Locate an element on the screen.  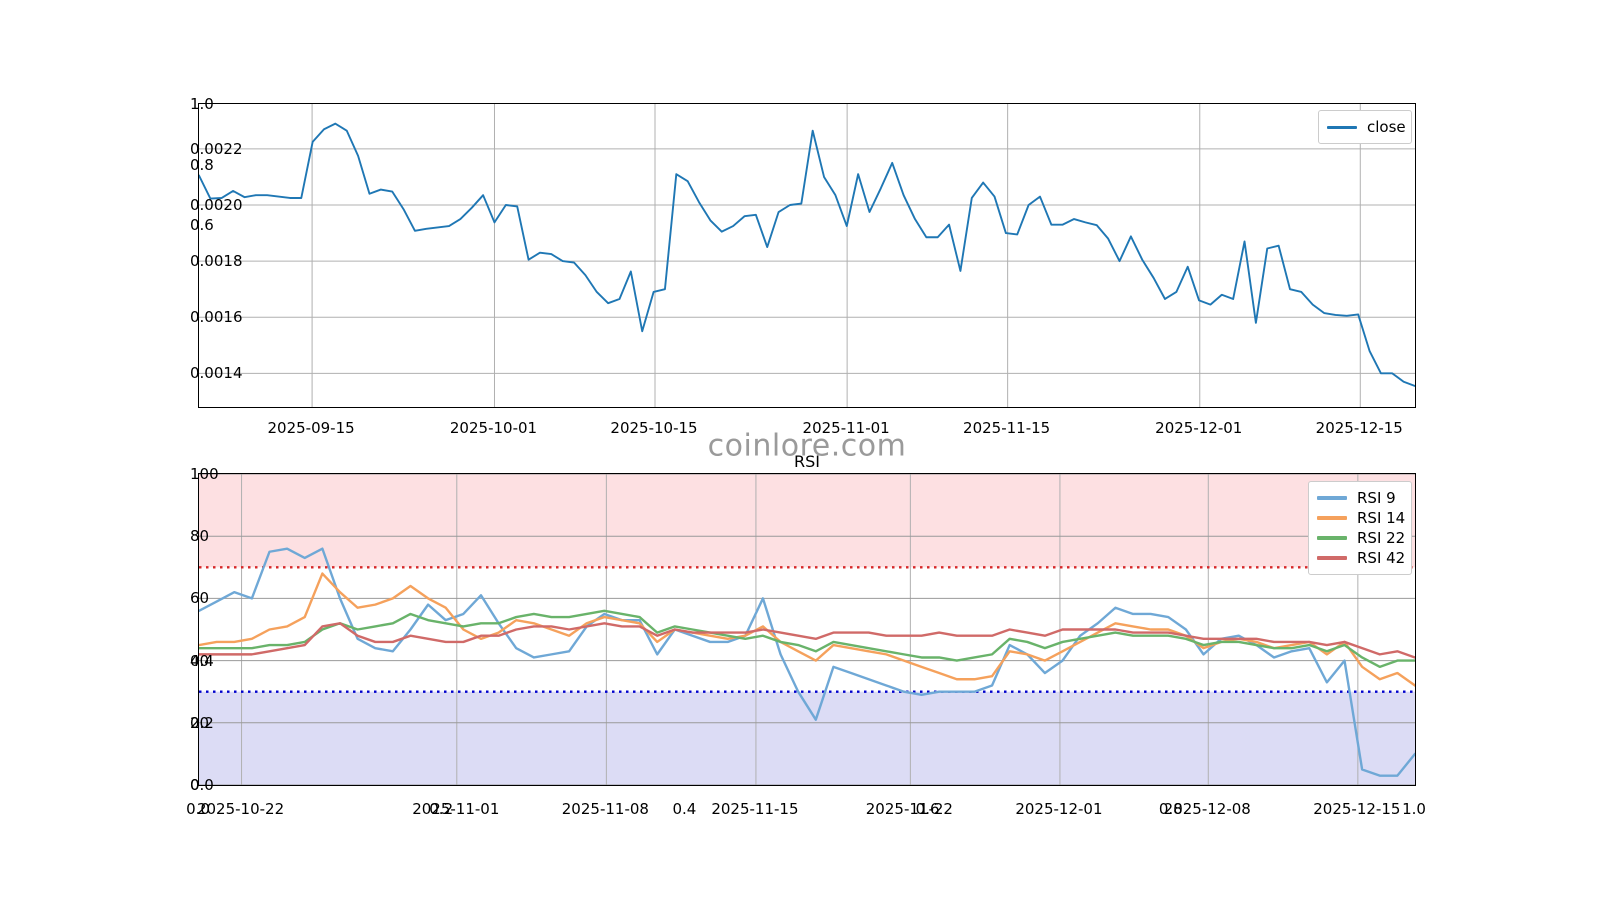
price-x-tick-4: 2025-11-15 is located at coordinates (1007, 428).